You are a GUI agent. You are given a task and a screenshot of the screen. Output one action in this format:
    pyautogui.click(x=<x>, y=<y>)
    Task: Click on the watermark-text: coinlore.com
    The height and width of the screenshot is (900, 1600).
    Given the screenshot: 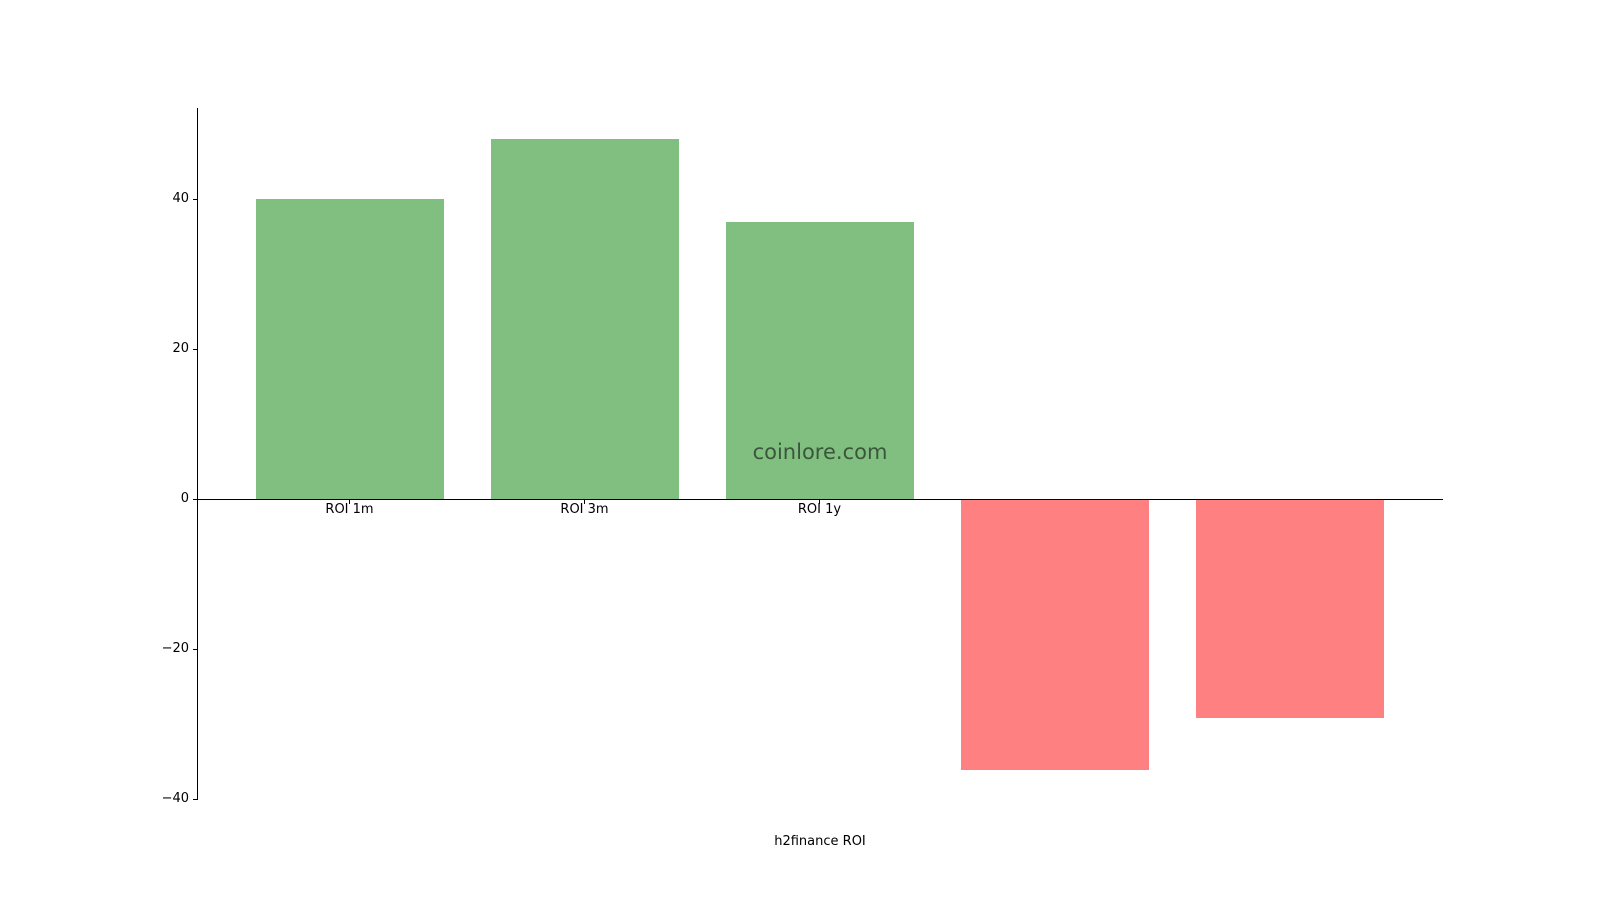 What is the action you would take?
    pyautogui.click(x=820, y=452)
    